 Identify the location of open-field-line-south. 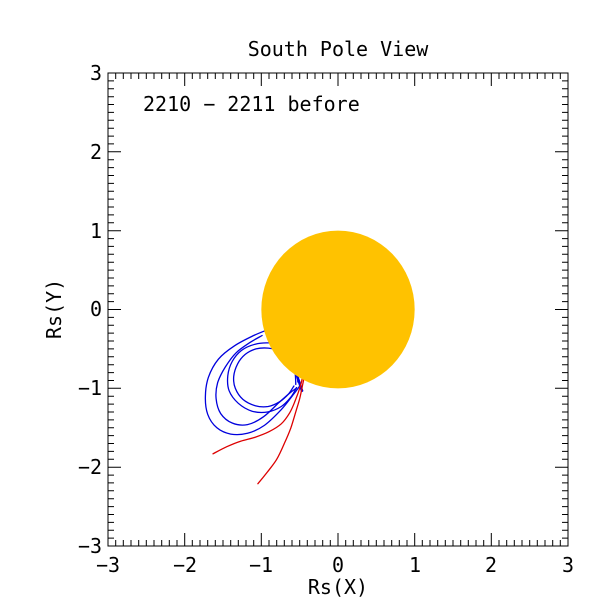
(281, 428).